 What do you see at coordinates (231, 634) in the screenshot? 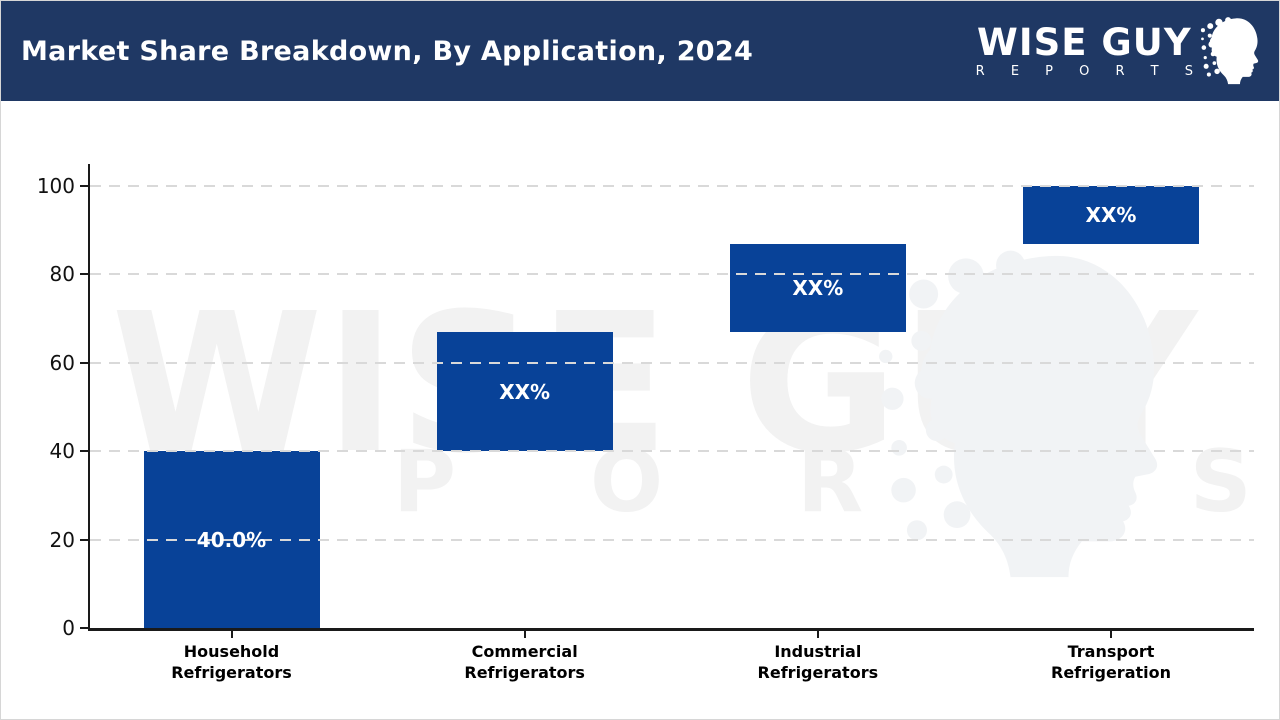
I see `x-tick-mark-household-refrigerators` at bounding box center [231, 634].